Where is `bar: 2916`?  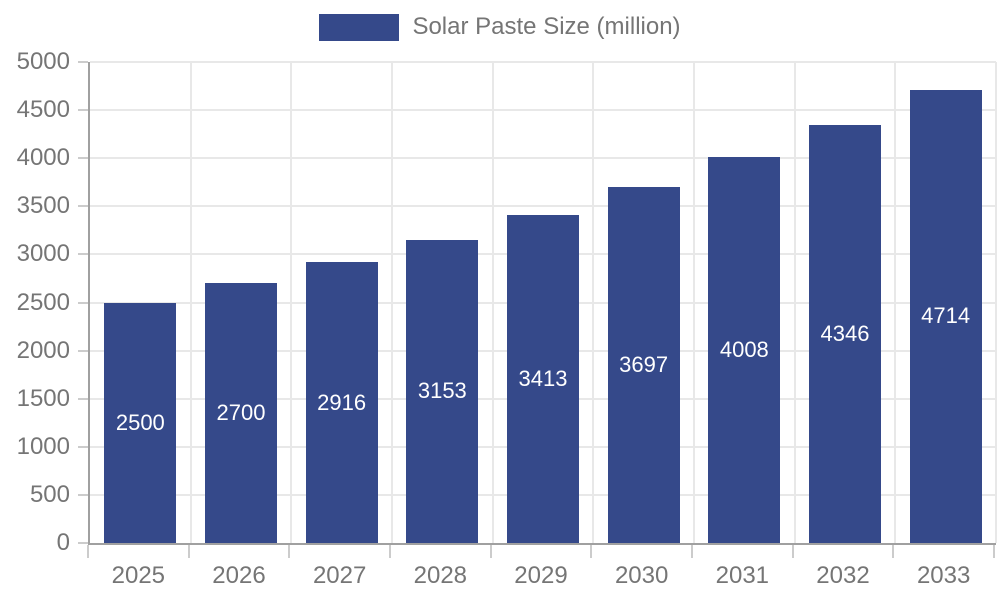
bar: 2916 is located at coordinates (341, 402).